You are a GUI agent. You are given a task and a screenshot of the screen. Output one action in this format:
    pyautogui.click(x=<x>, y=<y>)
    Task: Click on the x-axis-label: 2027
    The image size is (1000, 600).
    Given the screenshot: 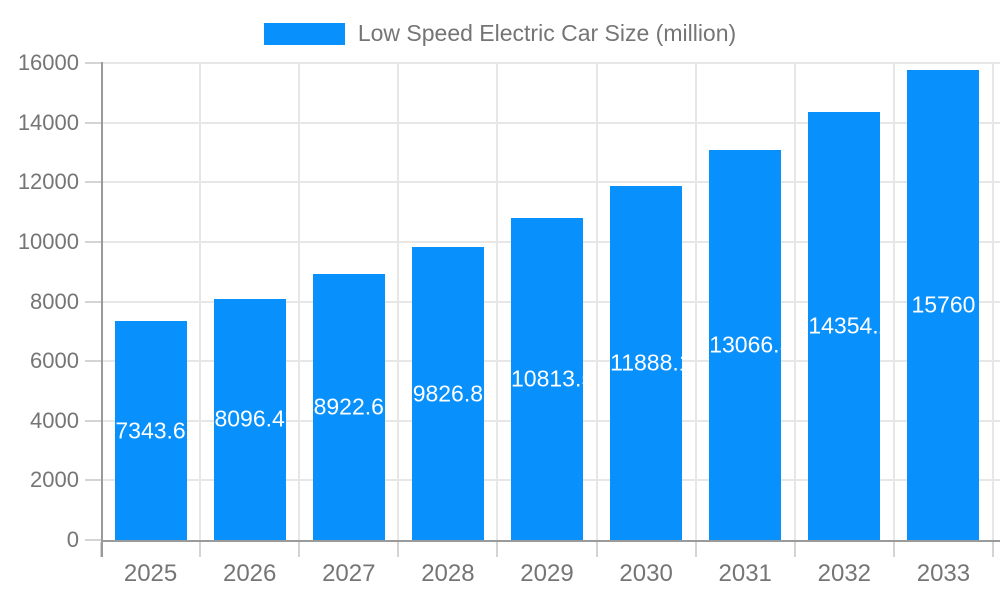 What is the action you would take?
    pyautogui.click(x=349, y=573)
    